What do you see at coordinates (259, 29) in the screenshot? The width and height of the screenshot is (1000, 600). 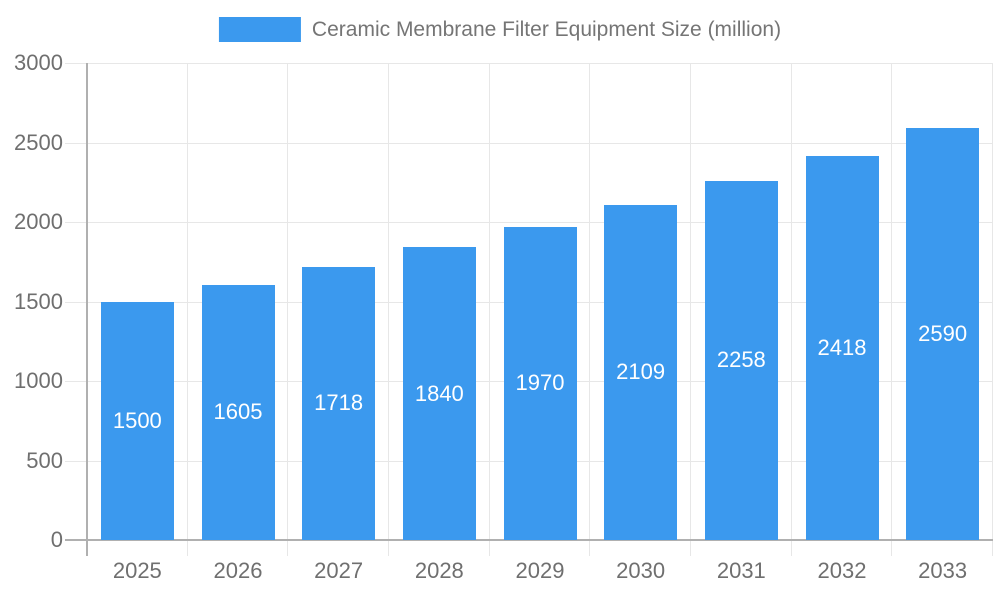 I see `legend-swatch` at bounding box center [259, 29].